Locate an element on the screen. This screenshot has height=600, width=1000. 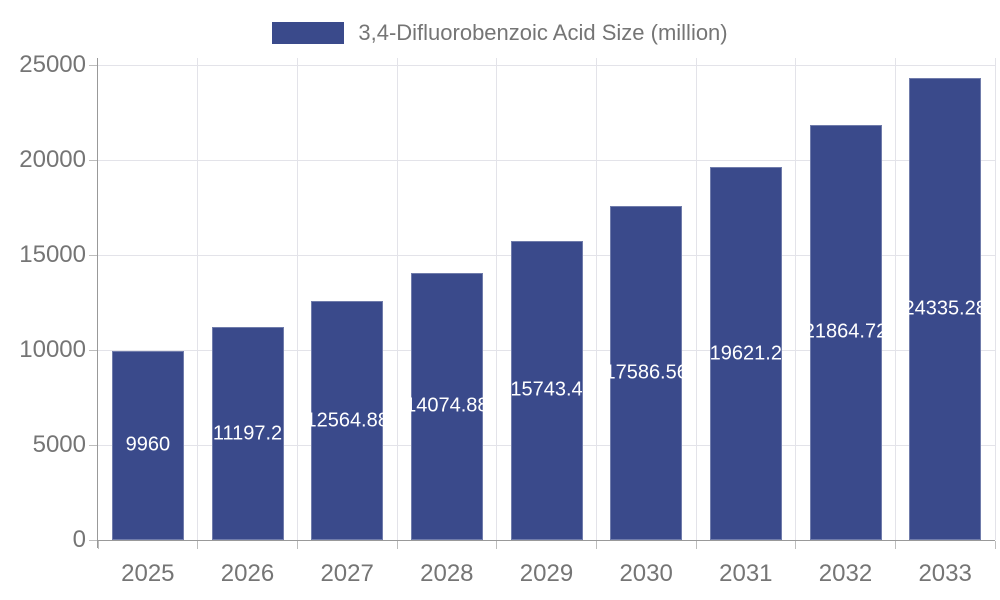
bar-value-label: 19621.2 is located at coordinates (745, 353).